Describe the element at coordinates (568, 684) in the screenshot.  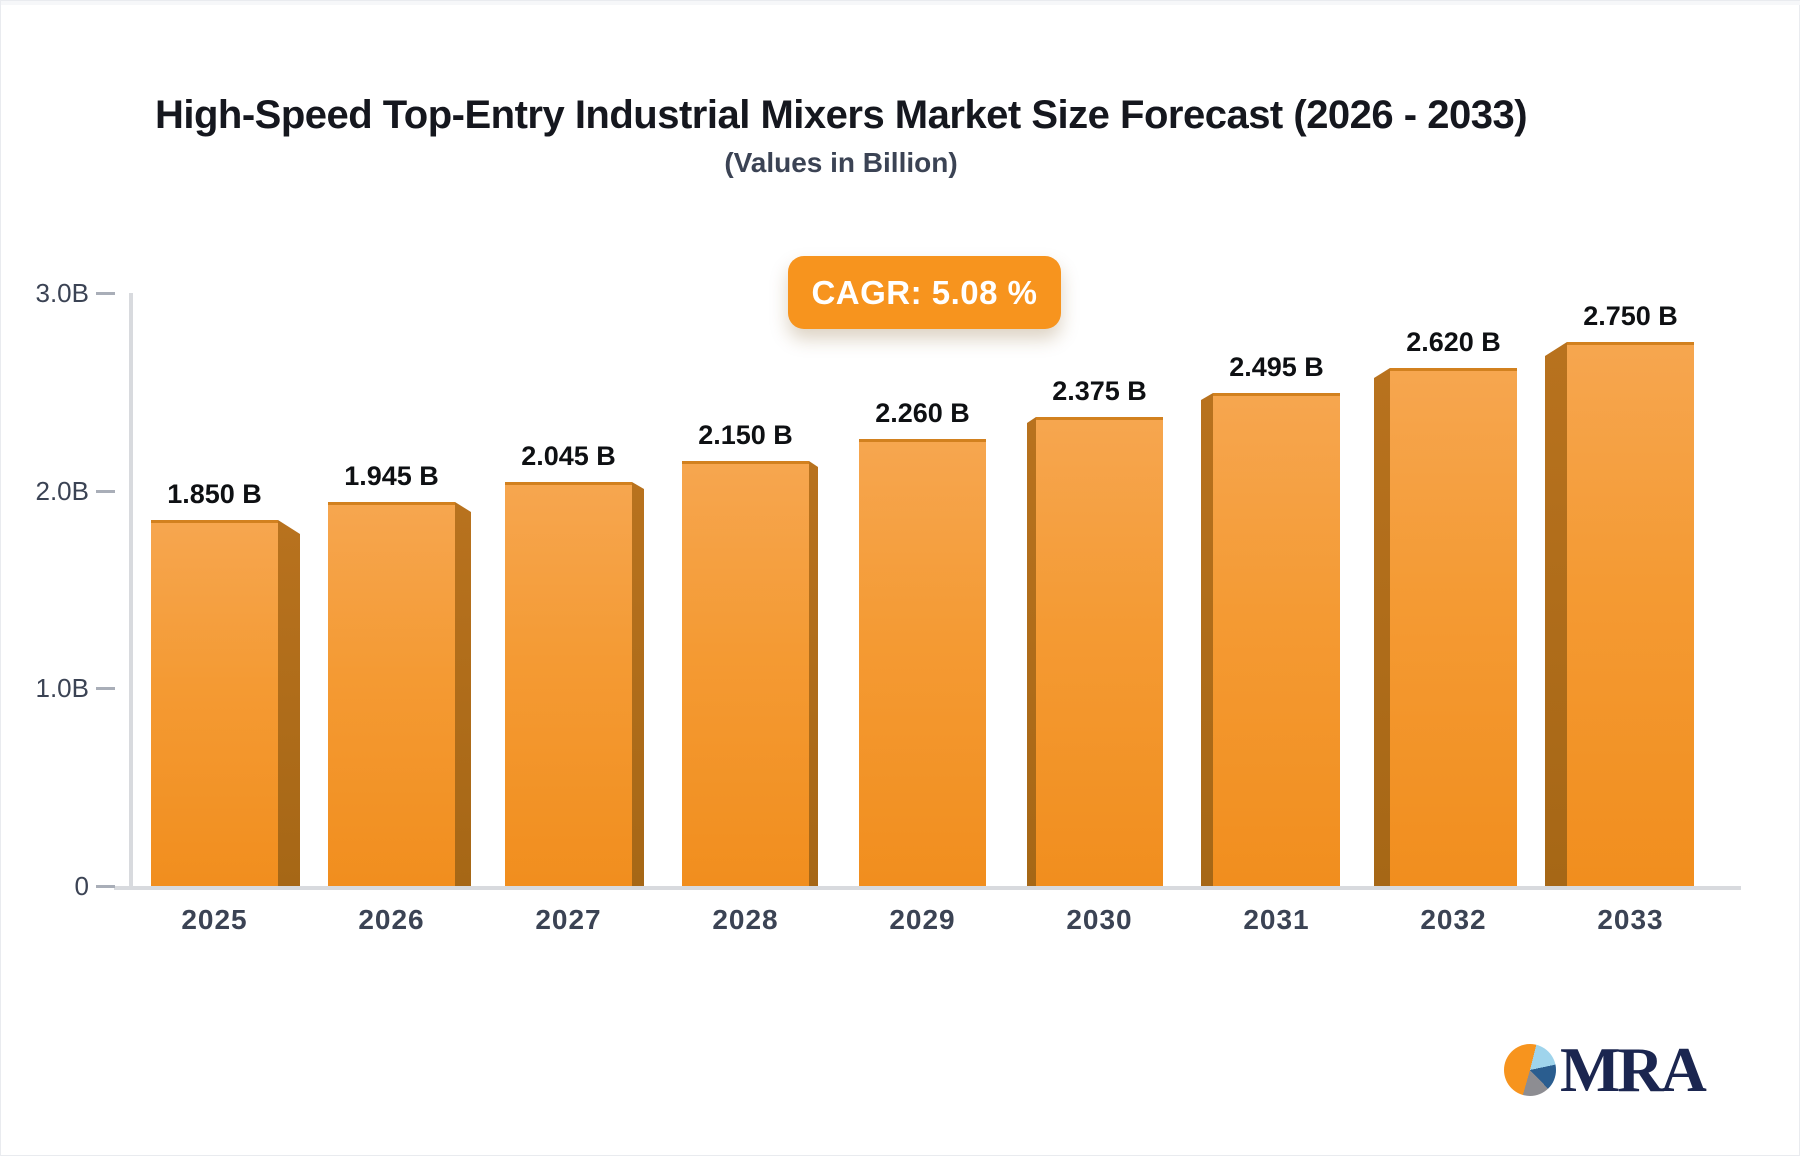
I see `bar-2027` at that location.